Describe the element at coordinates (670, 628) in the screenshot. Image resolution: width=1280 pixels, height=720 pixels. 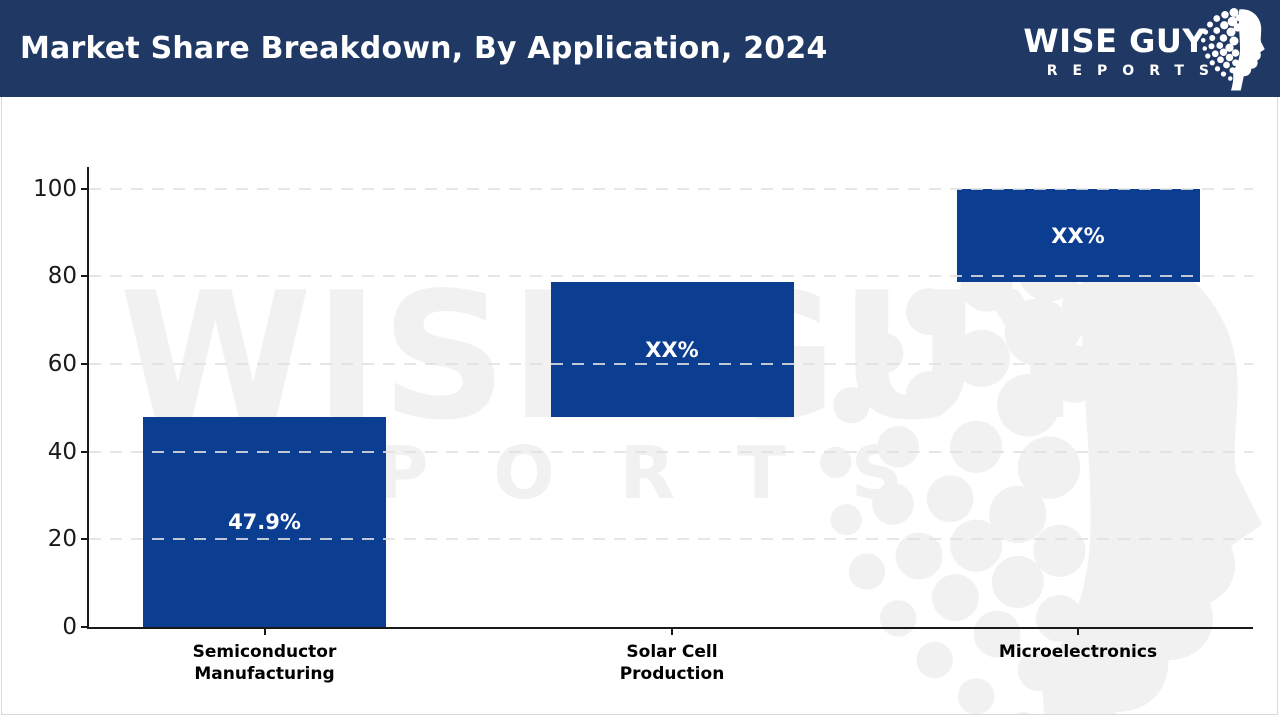
I see `x-axis-line` at that location.